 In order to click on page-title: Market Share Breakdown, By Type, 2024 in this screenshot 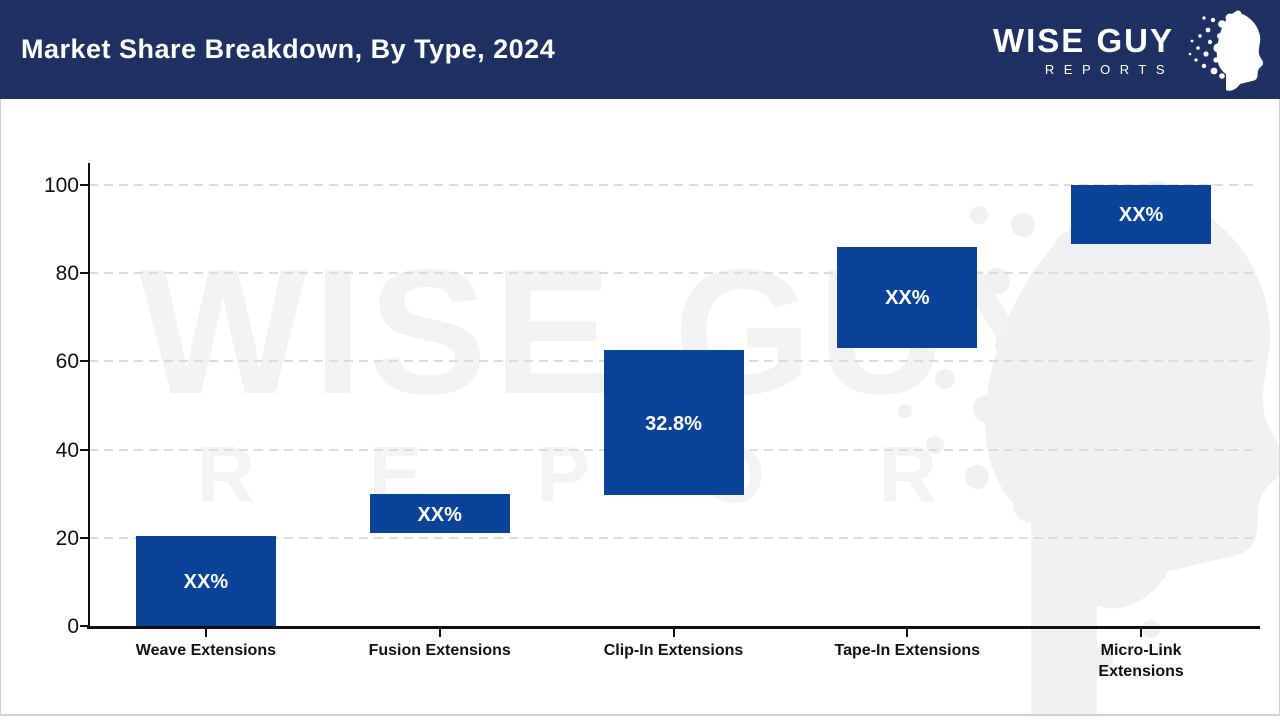, I will do `click(288, 49)`.